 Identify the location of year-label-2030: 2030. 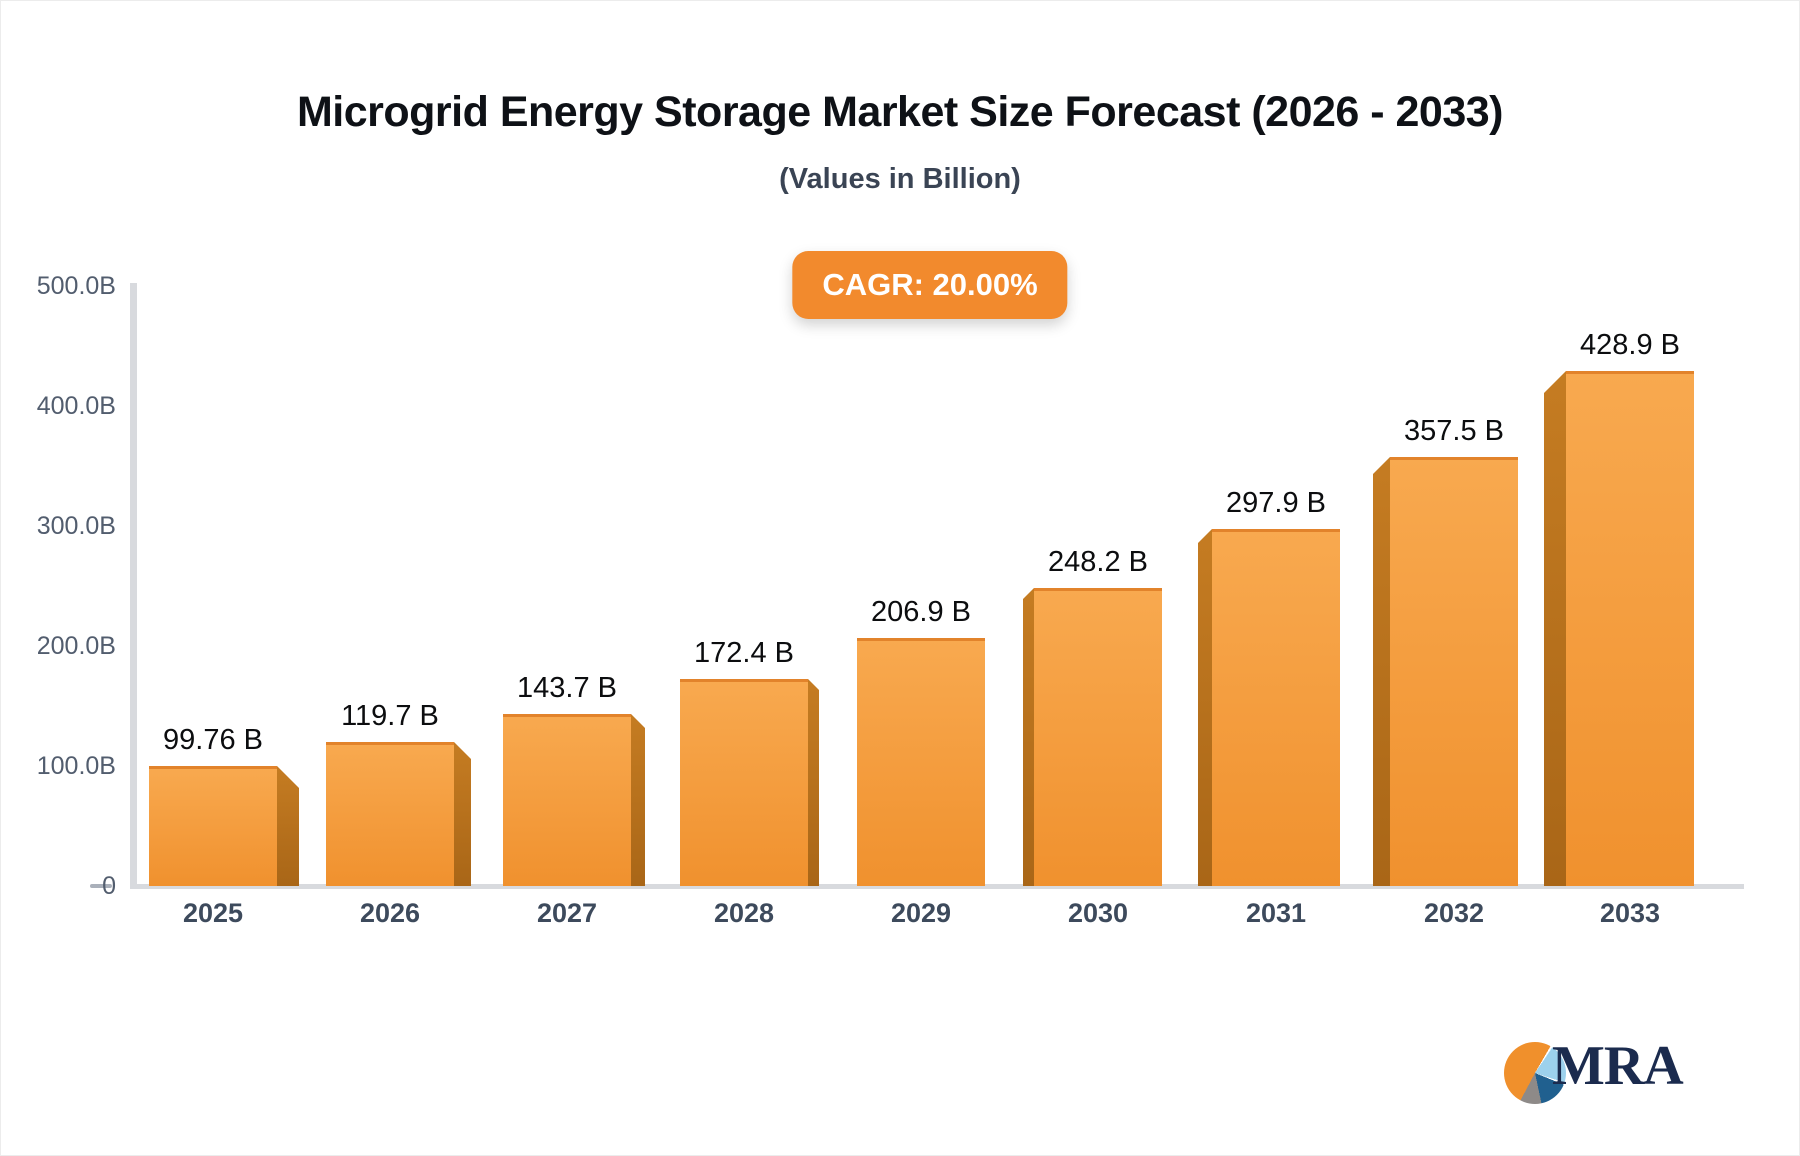
(1098, 913).